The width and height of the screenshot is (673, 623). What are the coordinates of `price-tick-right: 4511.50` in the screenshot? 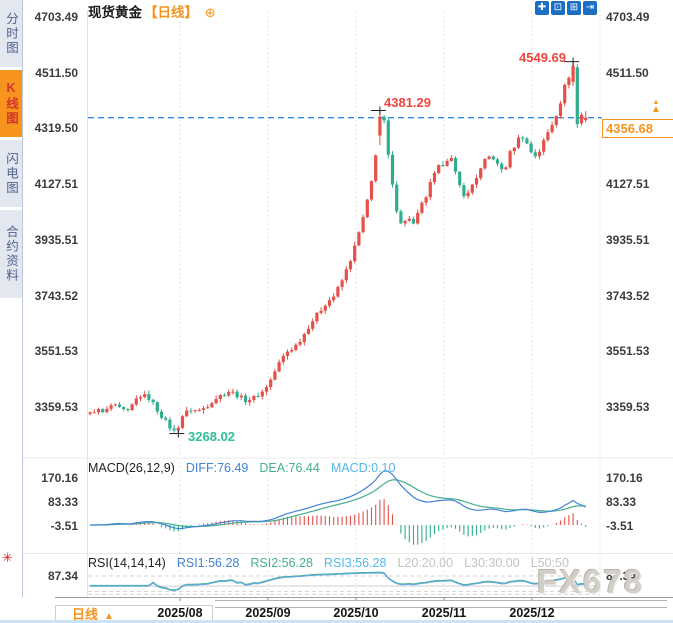 It's located at (627, 72).